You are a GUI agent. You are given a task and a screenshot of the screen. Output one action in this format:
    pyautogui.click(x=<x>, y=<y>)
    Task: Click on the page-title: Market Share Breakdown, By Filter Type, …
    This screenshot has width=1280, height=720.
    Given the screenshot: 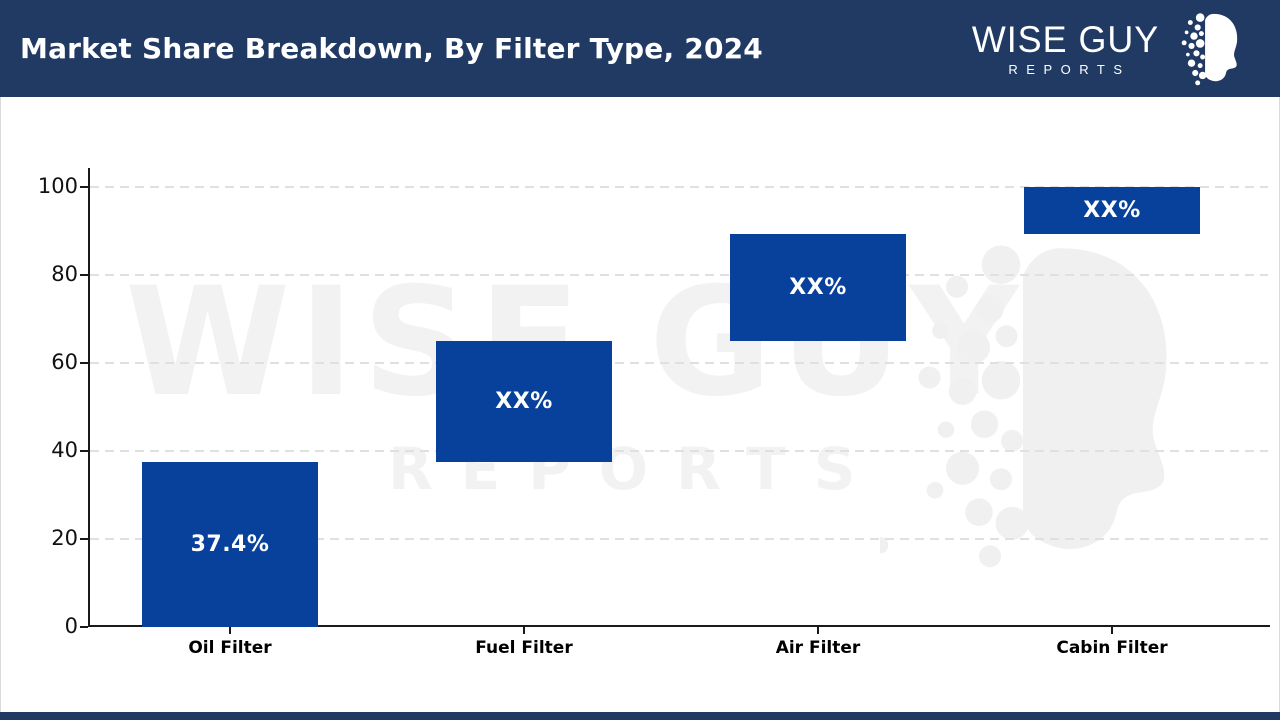 What is the action you would take?
    pyautogui.click(x=391, y=48)
    